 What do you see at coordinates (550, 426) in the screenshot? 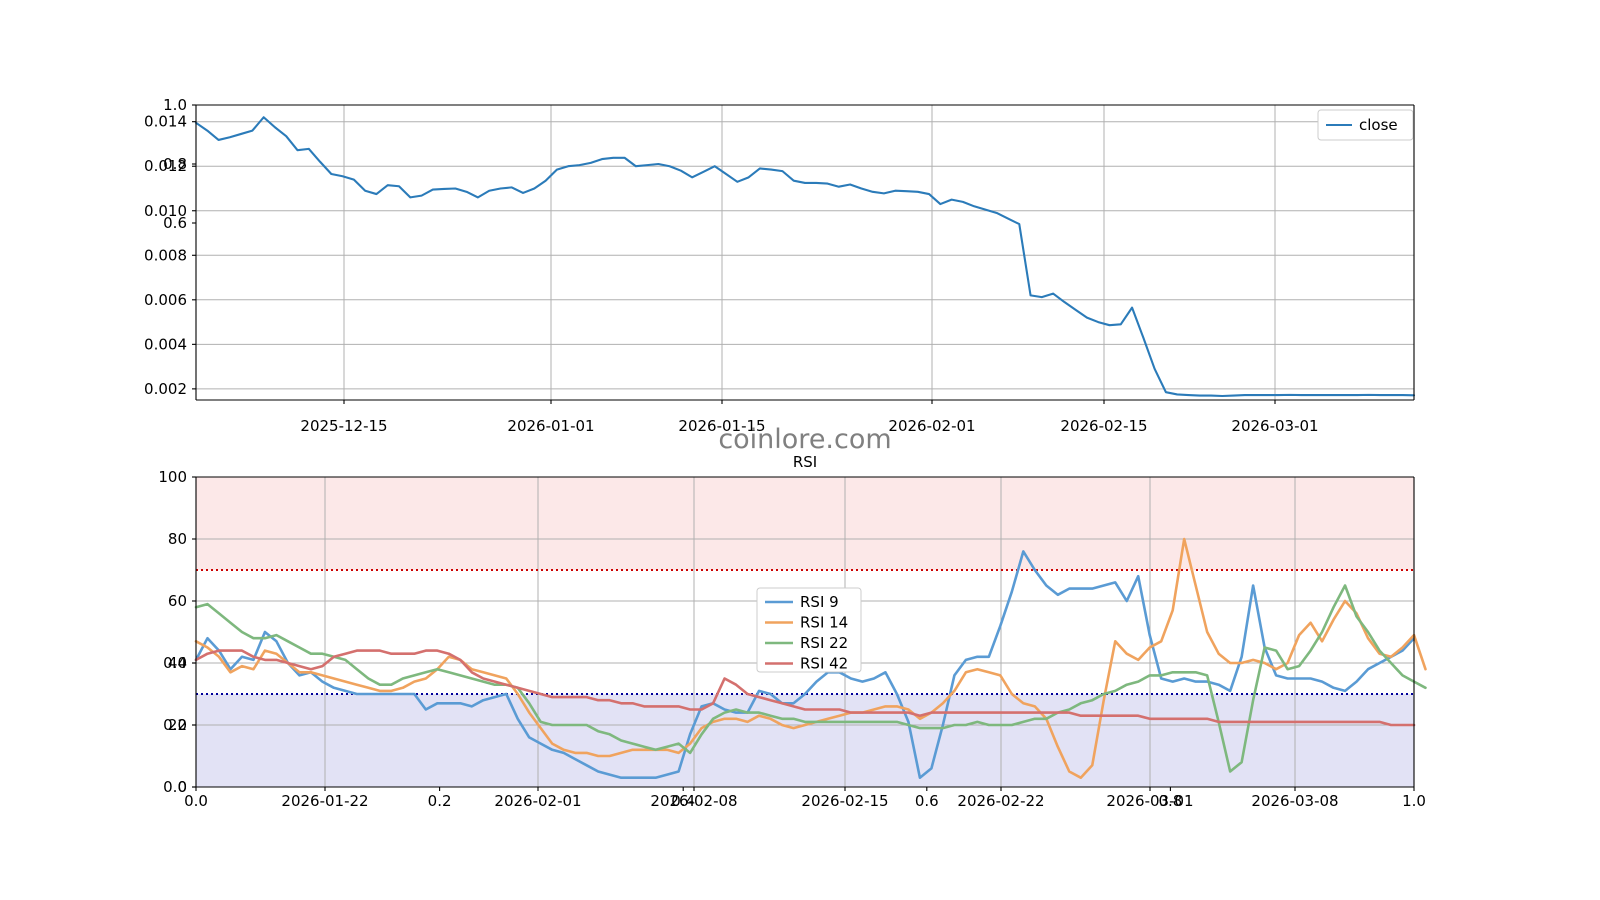
I see `price-x-tick-label: 2026-01-01` at bounding box center [550, 426].